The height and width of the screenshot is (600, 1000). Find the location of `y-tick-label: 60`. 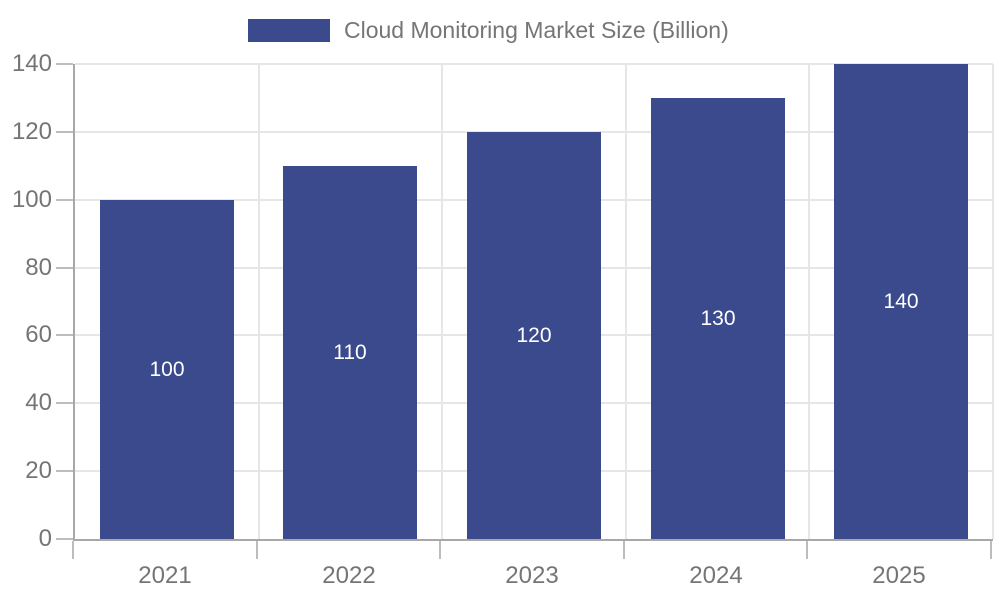

y-tick-label: 60 is located at coordinates (38, 334).